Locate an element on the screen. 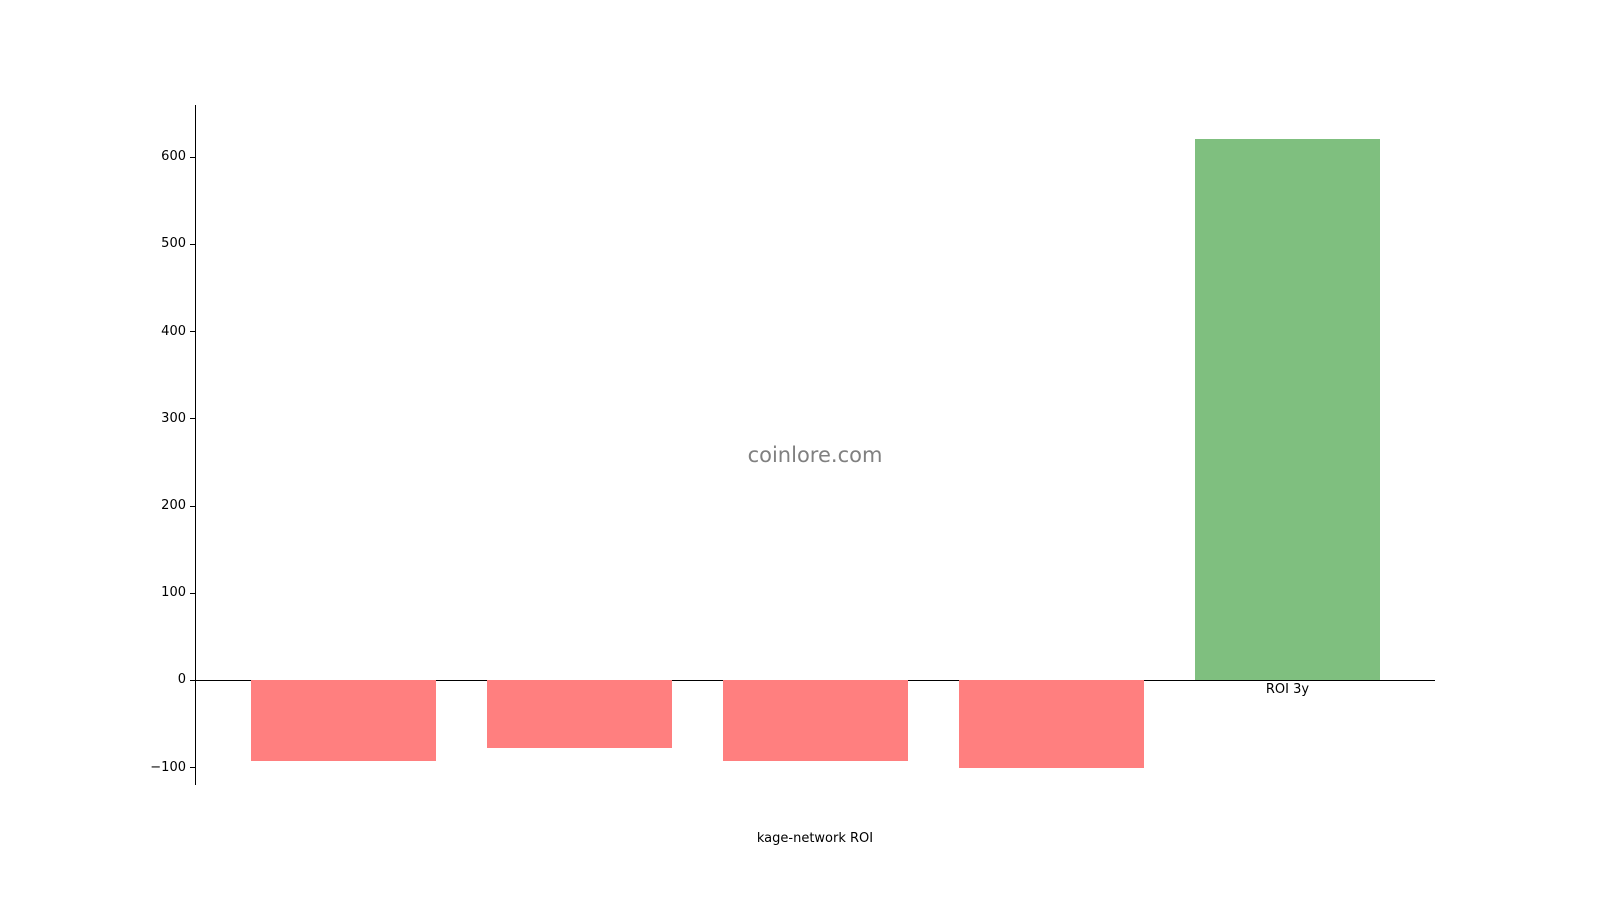  y-tick-label: 100 is located at coordinates (173, 593).